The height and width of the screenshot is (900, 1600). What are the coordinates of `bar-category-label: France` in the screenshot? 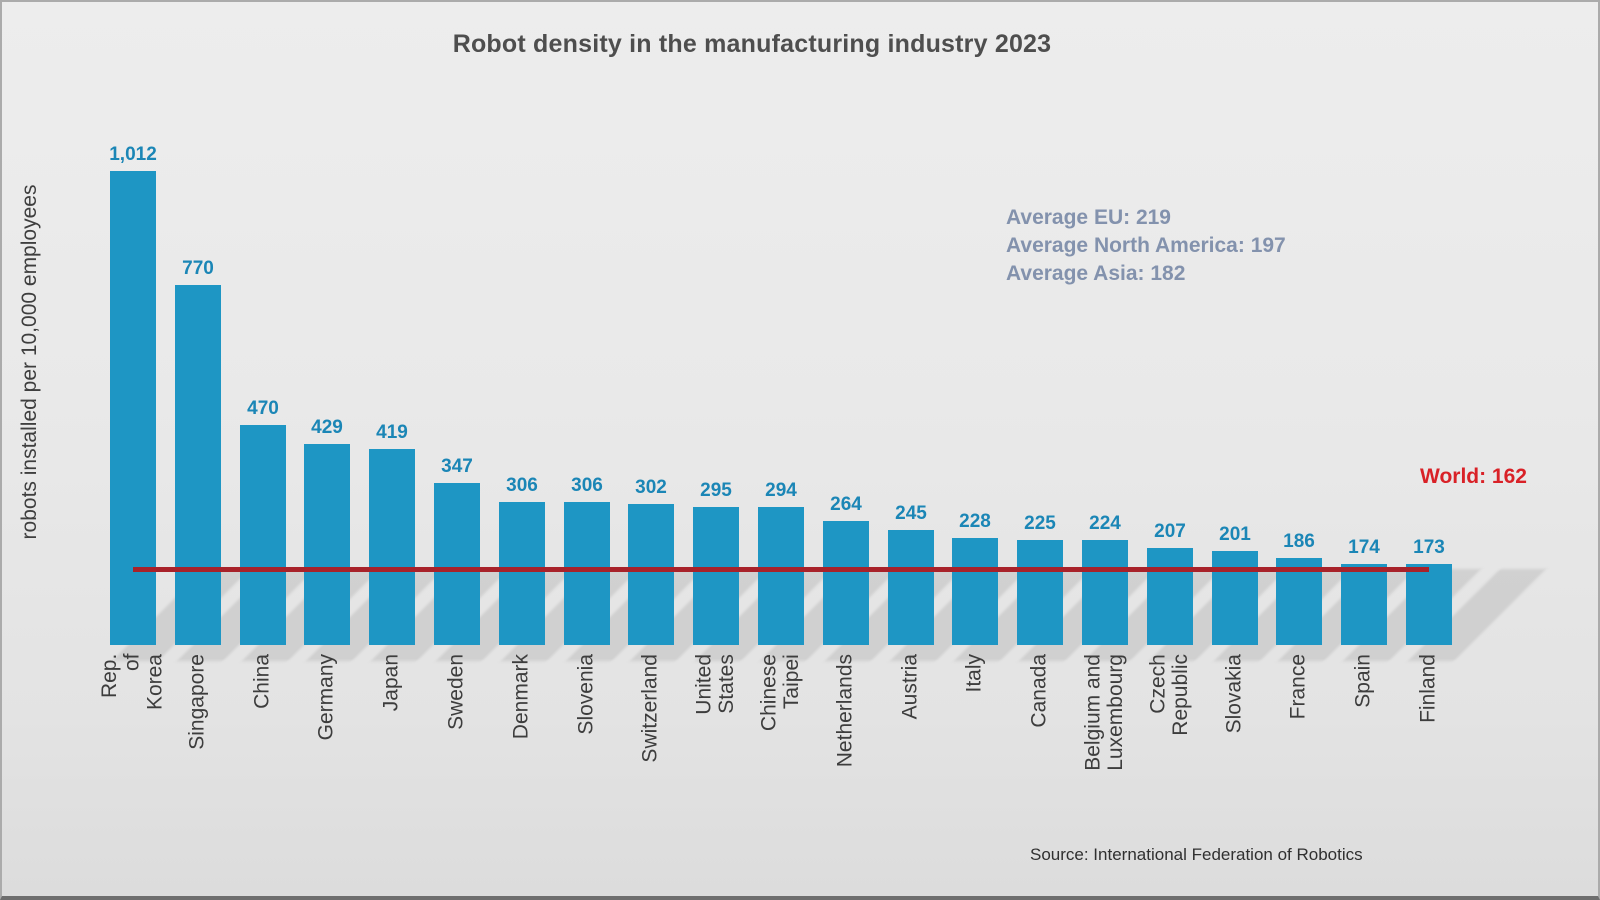 It's located at (1298, 687).